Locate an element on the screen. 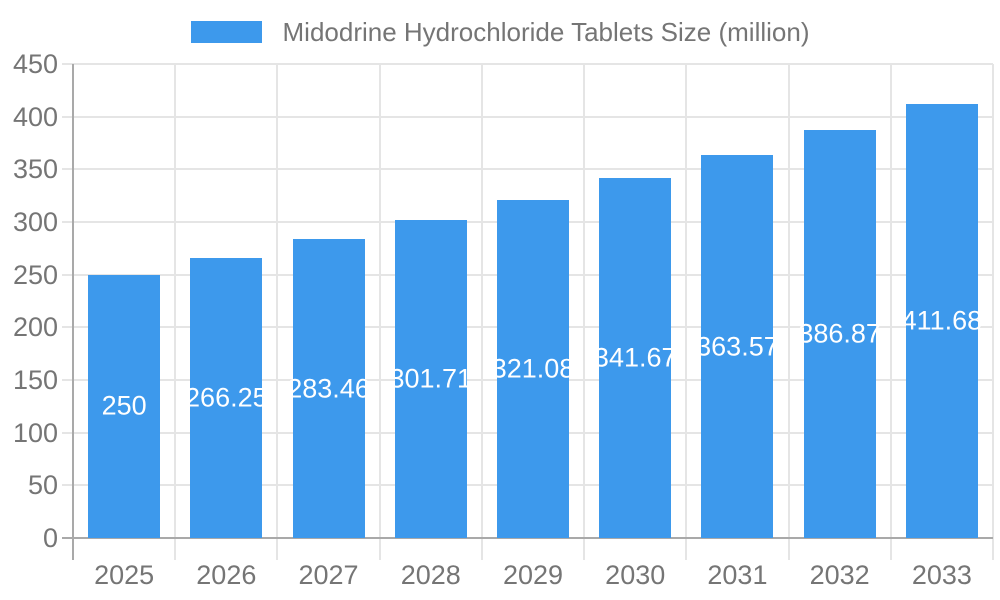 The height and width of the screenshot is (600, 1000). bar-value-label: 283.46 is located at coordinates (328, 388).